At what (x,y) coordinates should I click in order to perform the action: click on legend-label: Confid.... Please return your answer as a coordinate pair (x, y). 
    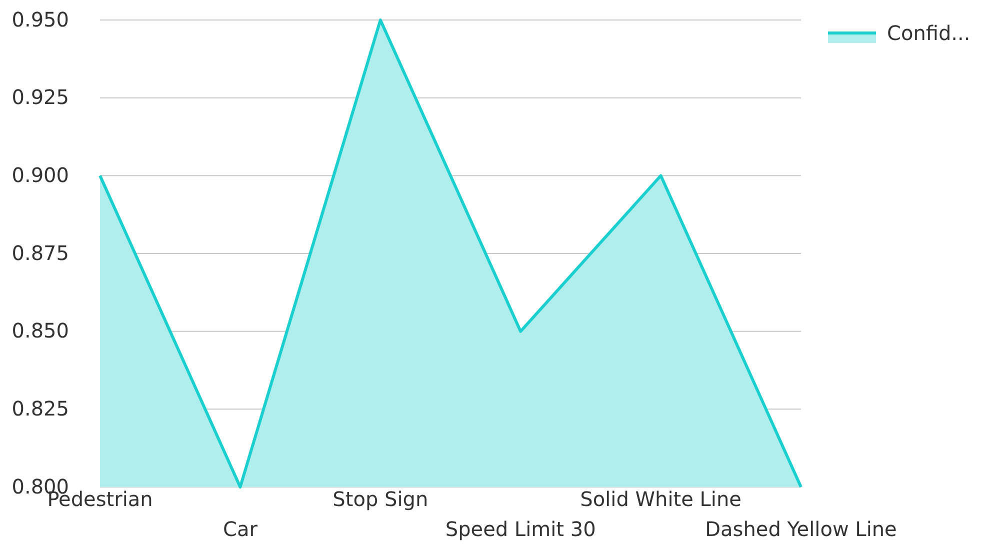
    Looking at the image, I should click on (928, 33).